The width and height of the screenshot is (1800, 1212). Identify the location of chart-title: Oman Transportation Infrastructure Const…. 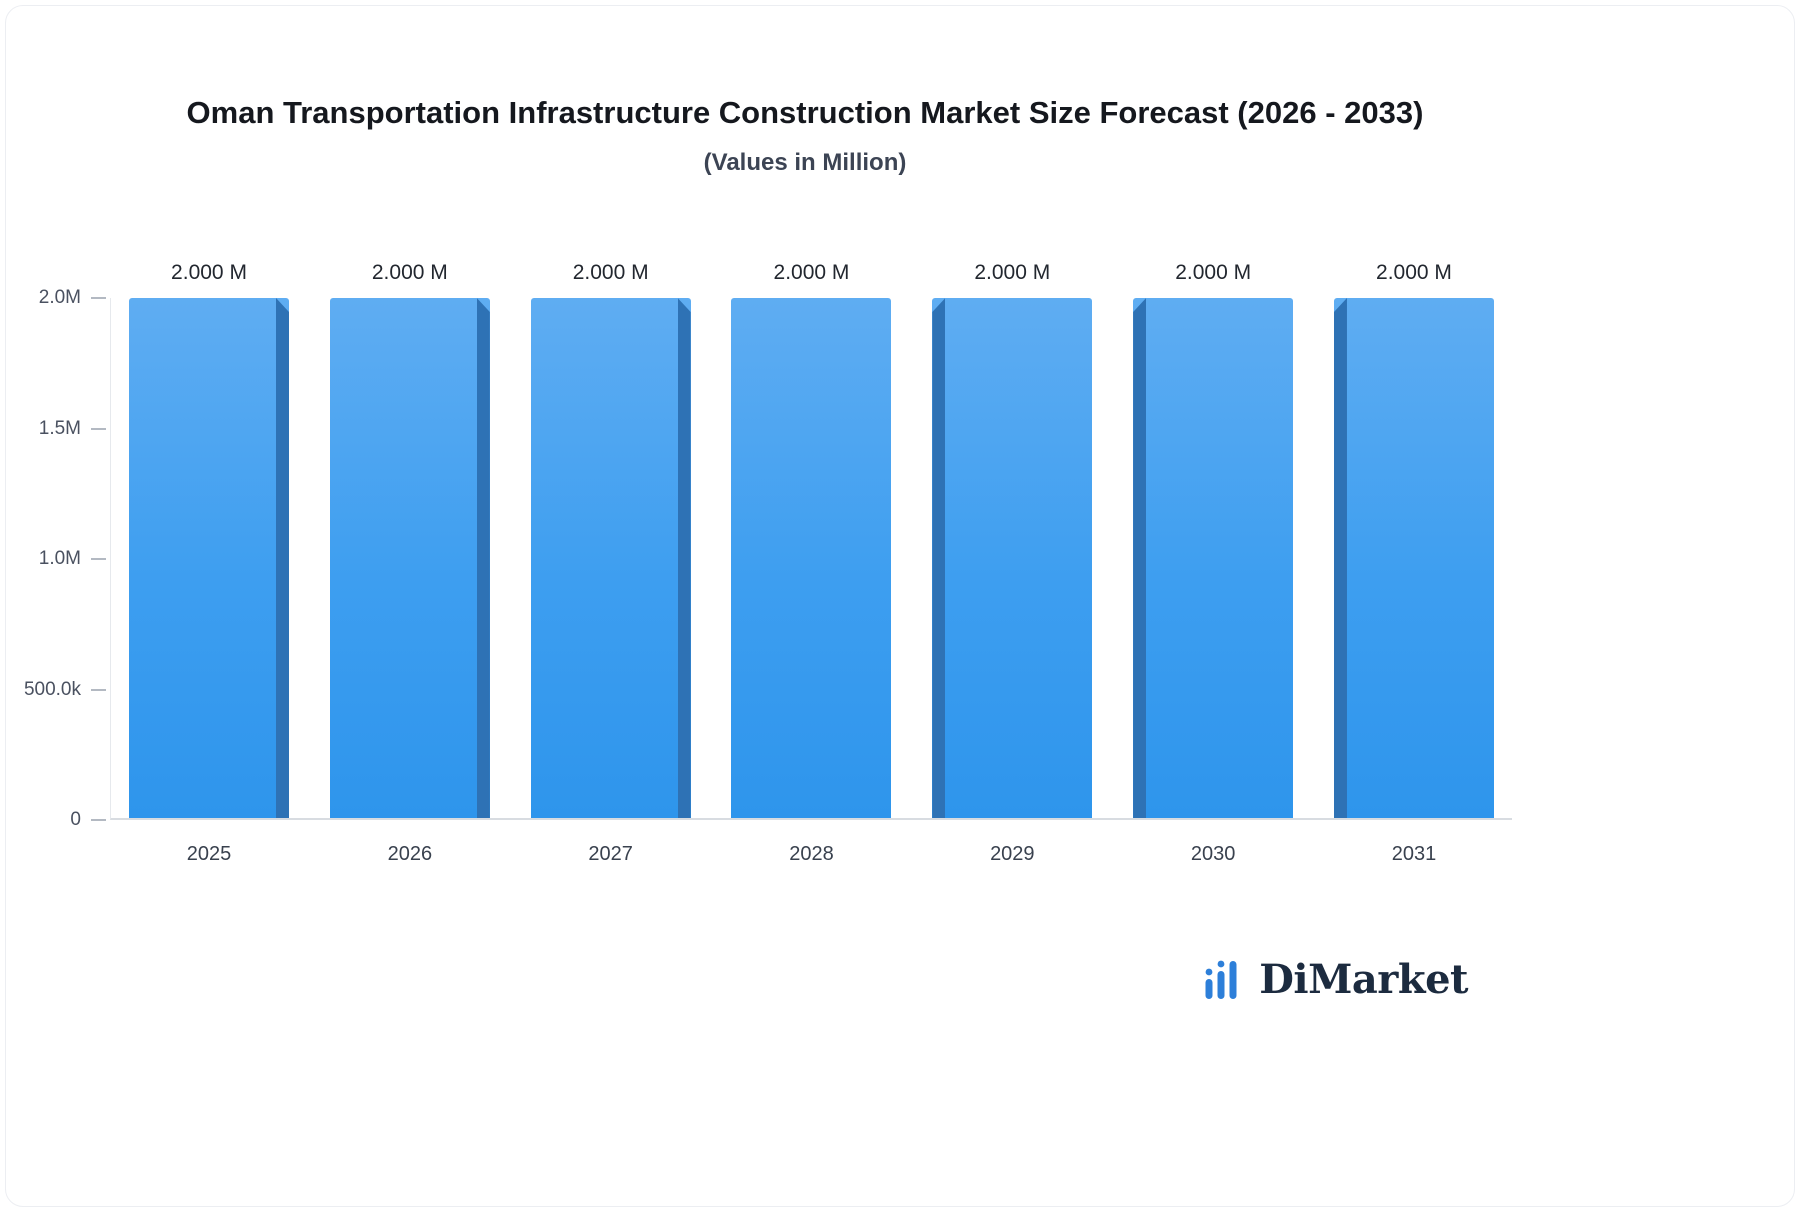
(805, 112).